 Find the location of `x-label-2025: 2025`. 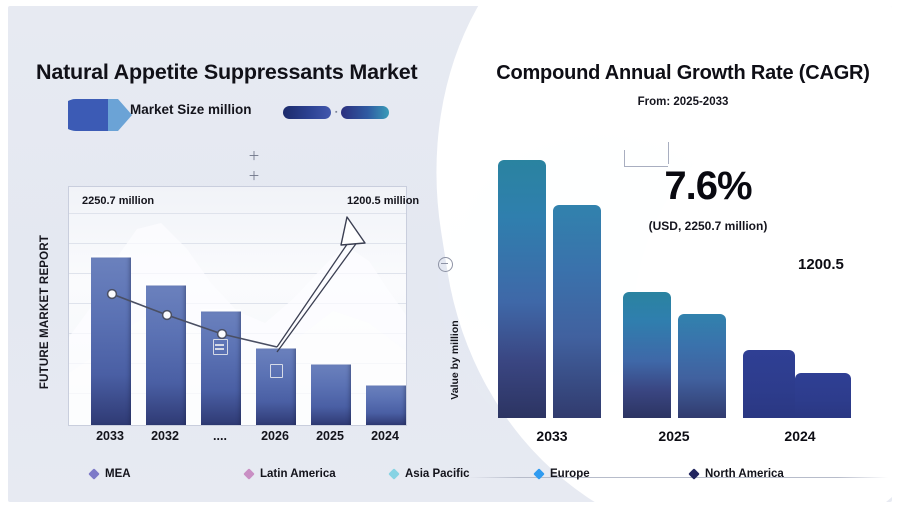

x-label-2025: 2025 is located at coordinates (330, 436).